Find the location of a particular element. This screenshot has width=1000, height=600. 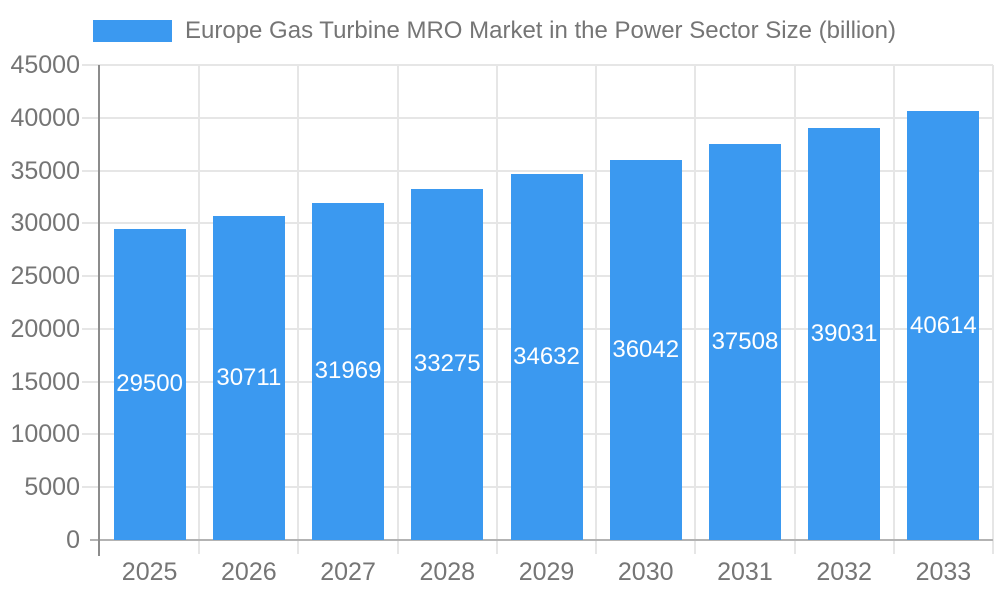

bar-2030 is located at coordinates (645, 349).